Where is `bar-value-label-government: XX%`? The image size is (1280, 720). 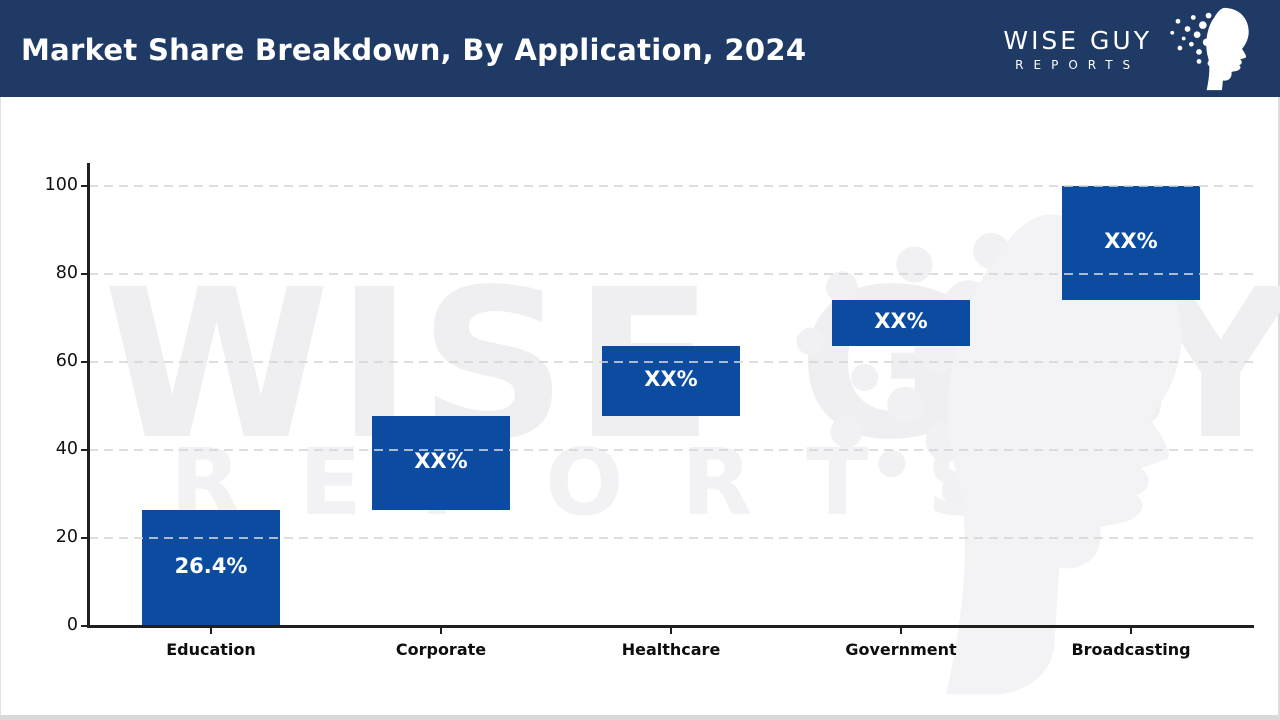
bar-value-label-government: XX% is located at coordinates (901, 320).